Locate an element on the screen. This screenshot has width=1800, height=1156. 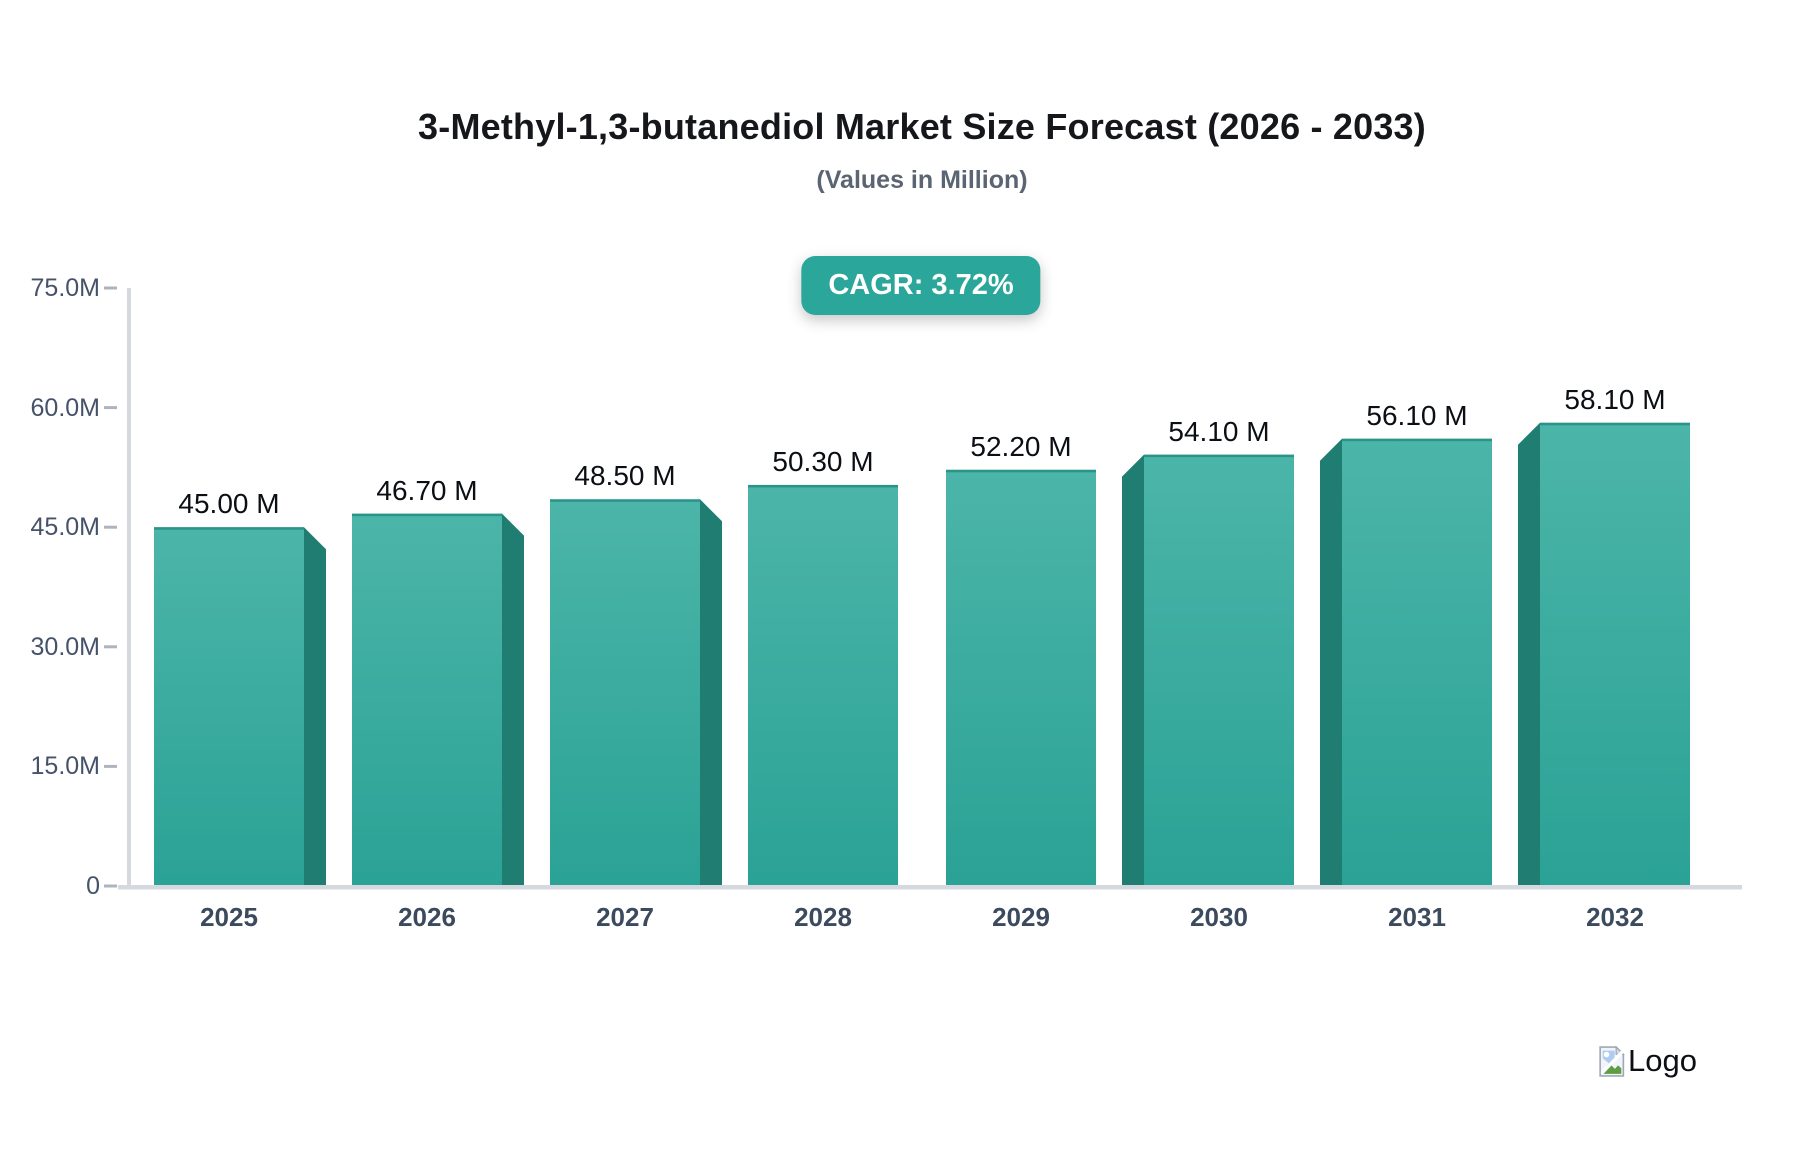
broken-image-icon is located at coordinates (1612, 1061).